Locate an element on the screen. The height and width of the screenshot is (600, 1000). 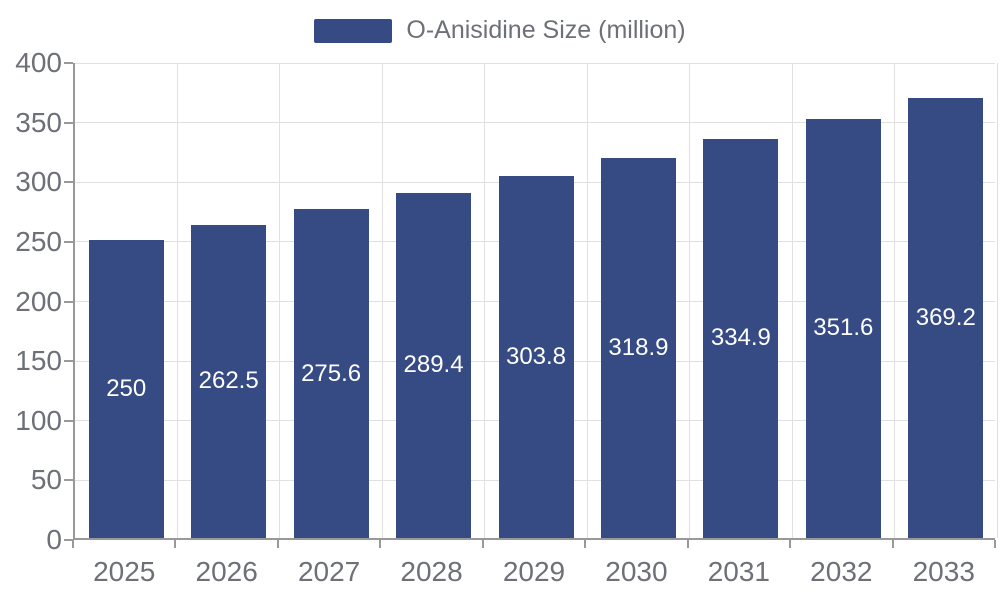
y-axis-tick-label: 300 is located at coordinates (38, 182).